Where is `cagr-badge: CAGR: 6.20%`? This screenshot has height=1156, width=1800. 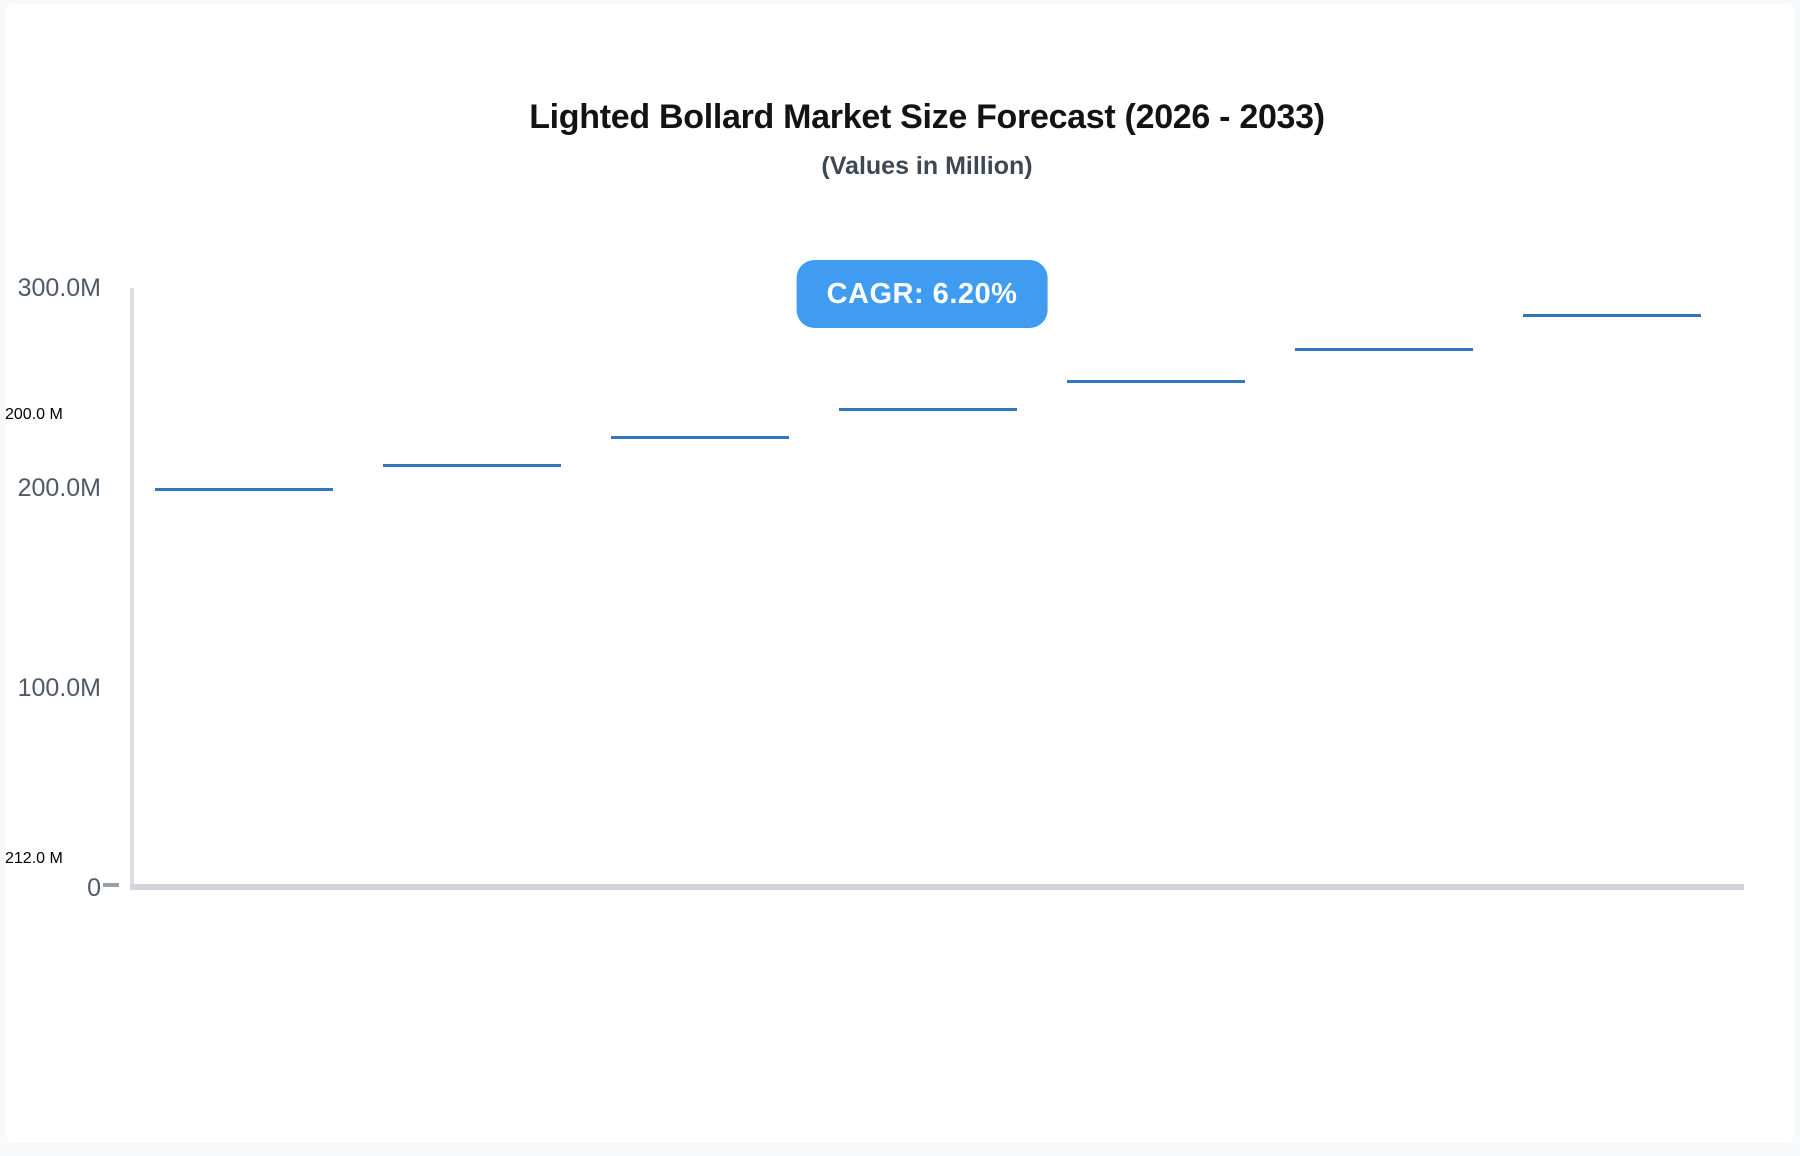
cagr-badge: CAGR: 6.20% is located at coordinates (922, 294).